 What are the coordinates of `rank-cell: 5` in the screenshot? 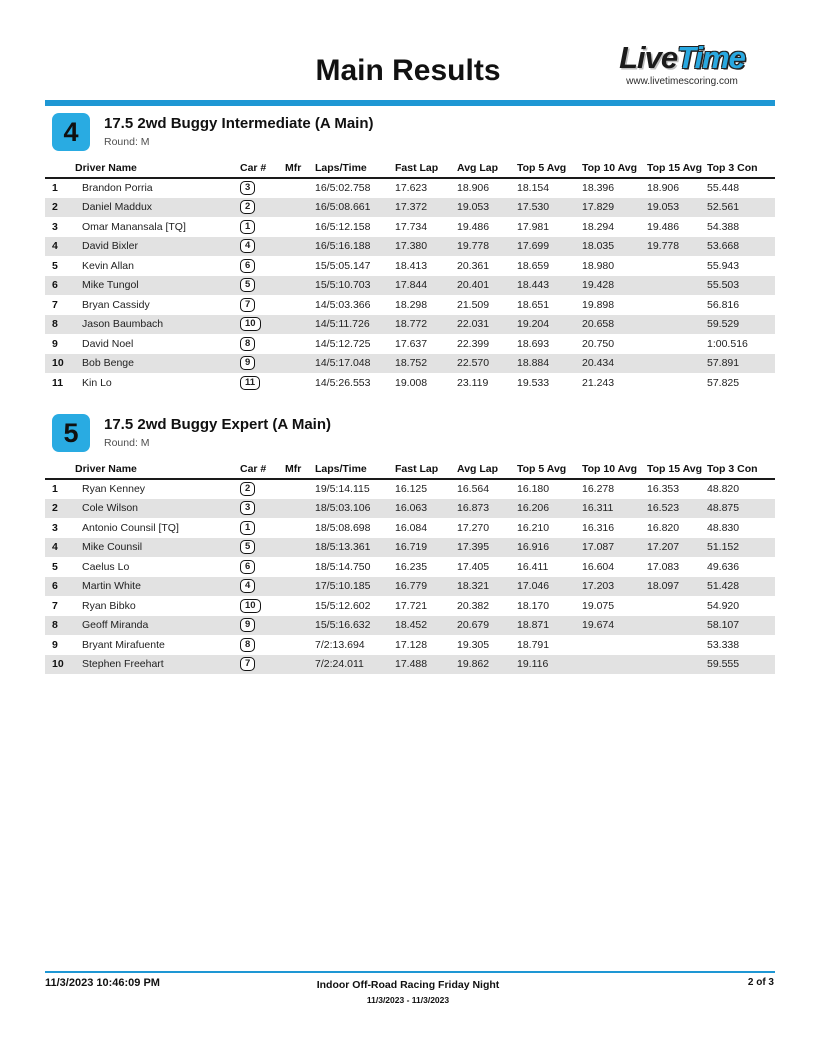 It's located at (55, 265).